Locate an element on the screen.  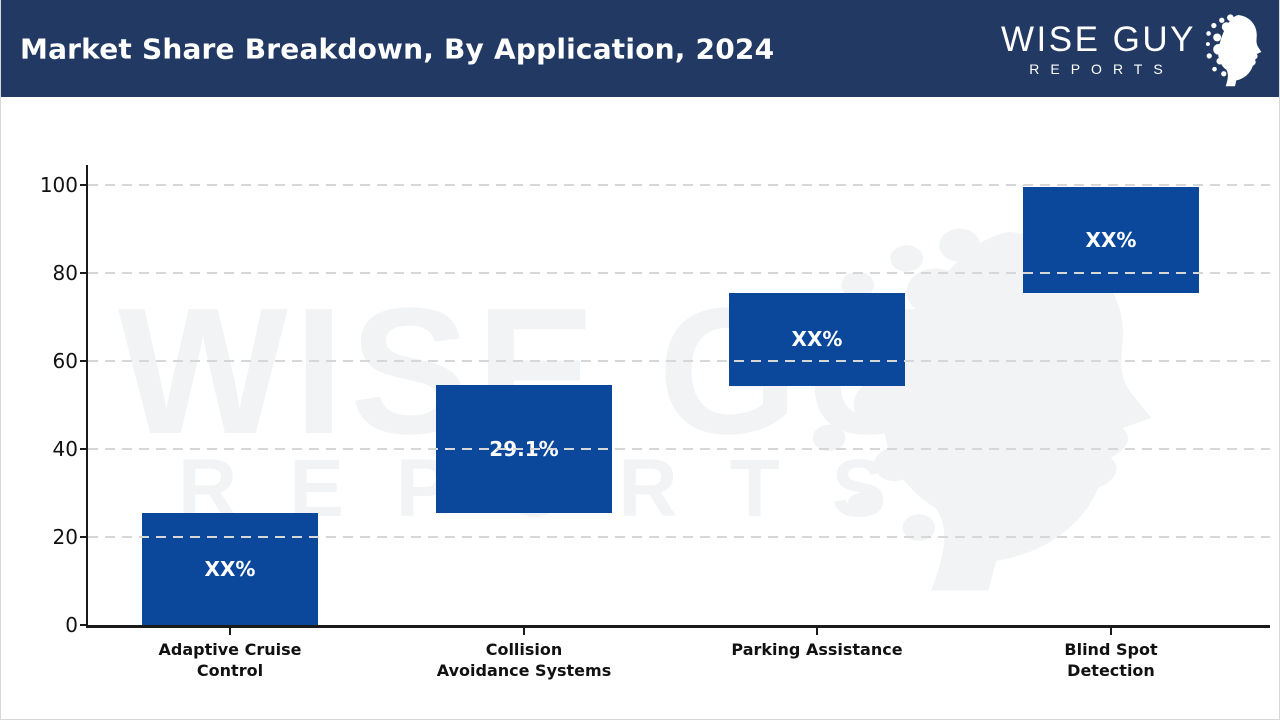
x-category-label: Adaptive Cruise Control is located at coordinates (230, 660).